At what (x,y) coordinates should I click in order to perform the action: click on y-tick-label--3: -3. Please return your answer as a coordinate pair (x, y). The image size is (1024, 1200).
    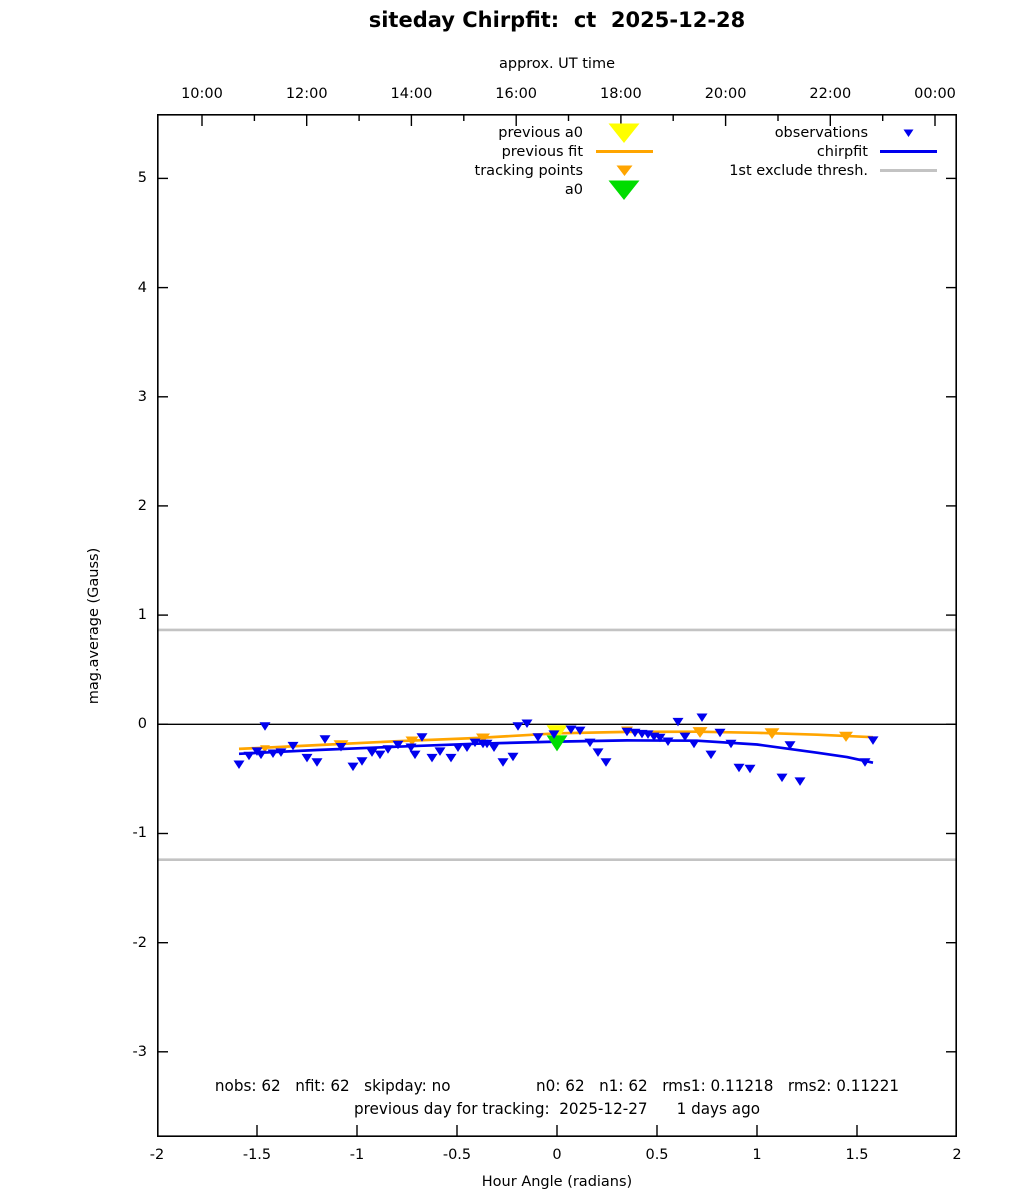
    Looking at the image, I should click on (139, 1051).